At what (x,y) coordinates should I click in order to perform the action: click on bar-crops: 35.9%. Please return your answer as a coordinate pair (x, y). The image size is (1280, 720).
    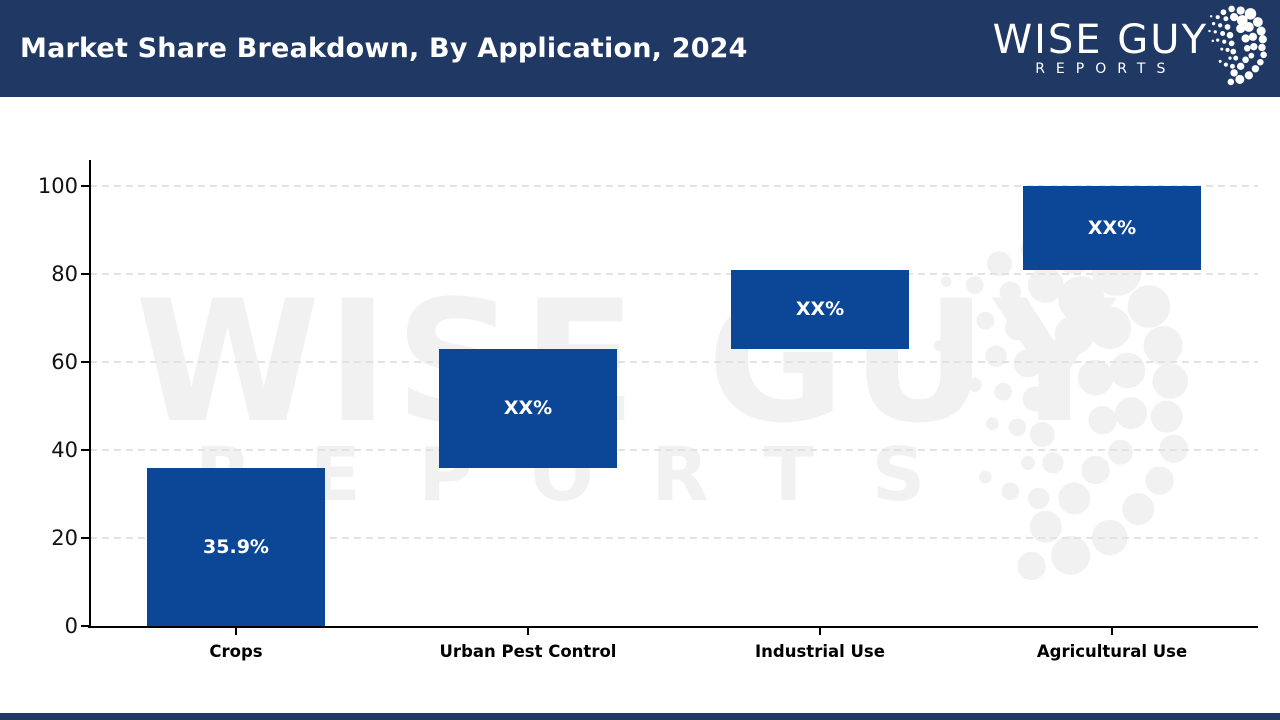
    Looking at the image, I should click on (236, 547).